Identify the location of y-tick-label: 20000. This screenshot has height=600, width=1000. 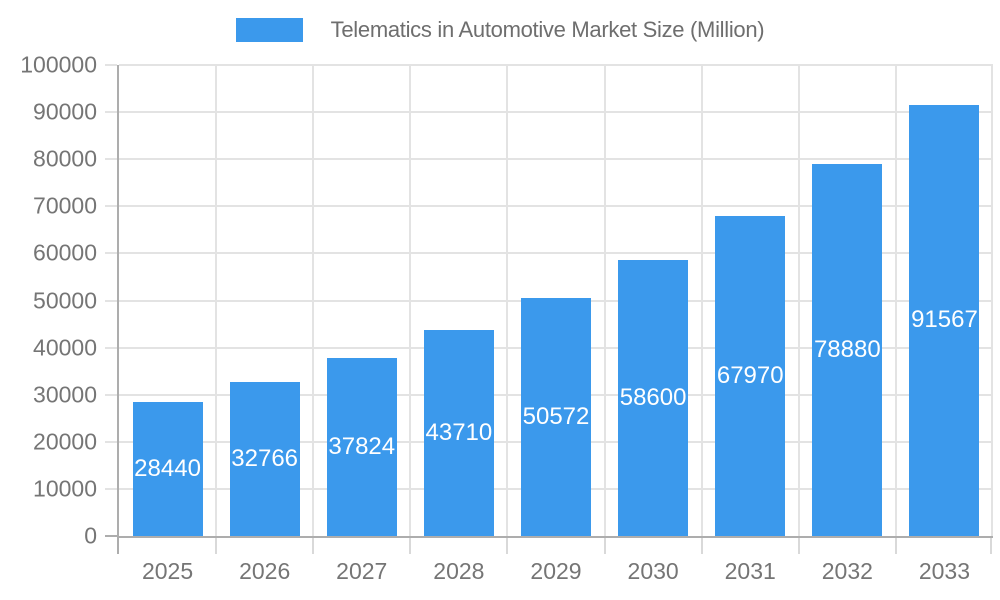
(65, 441).